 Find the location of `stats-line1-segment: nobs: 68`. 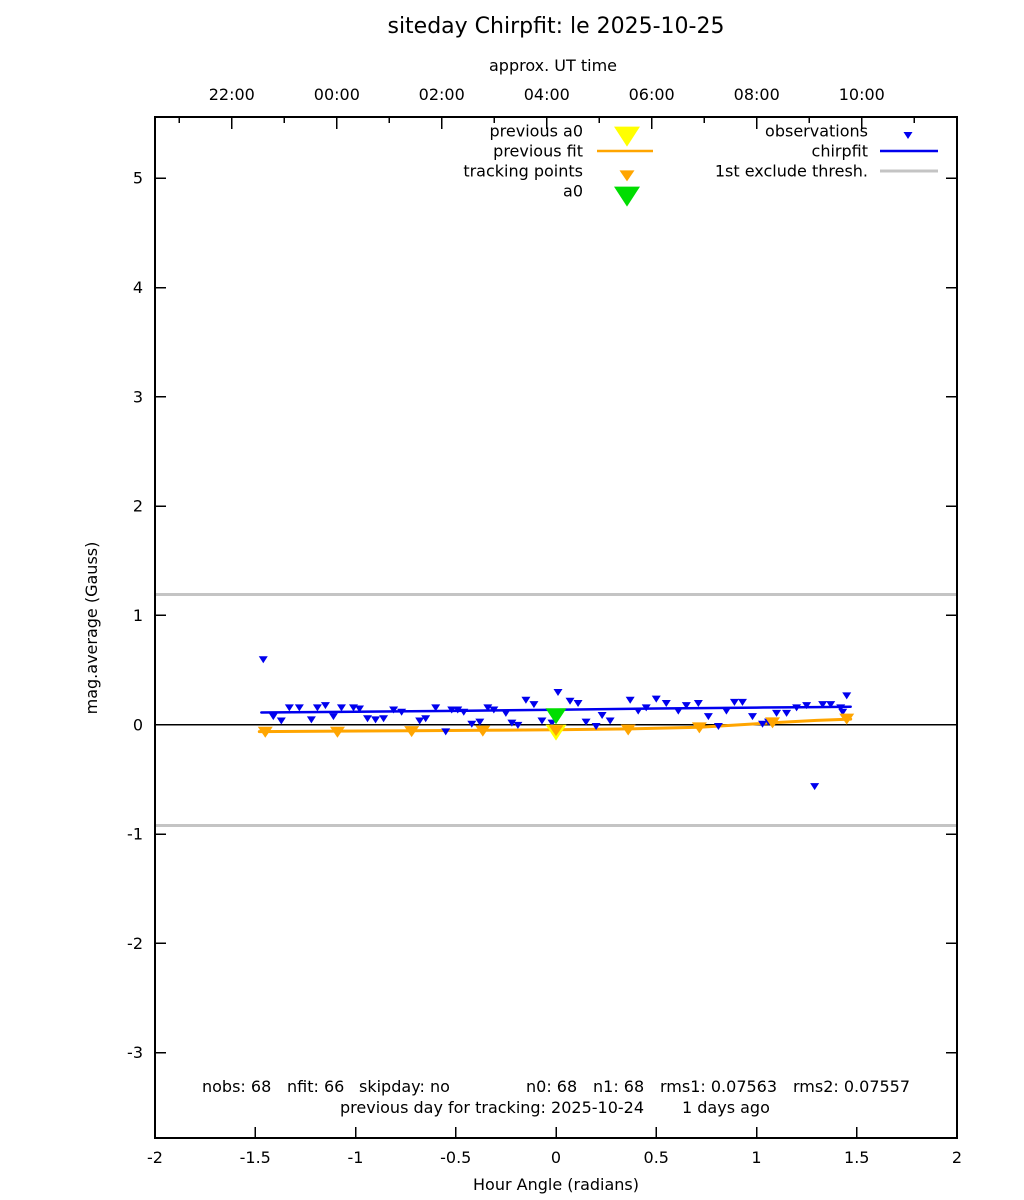

stats-line1-segment: nobs: 68 is located at coordinates (236, 1086).